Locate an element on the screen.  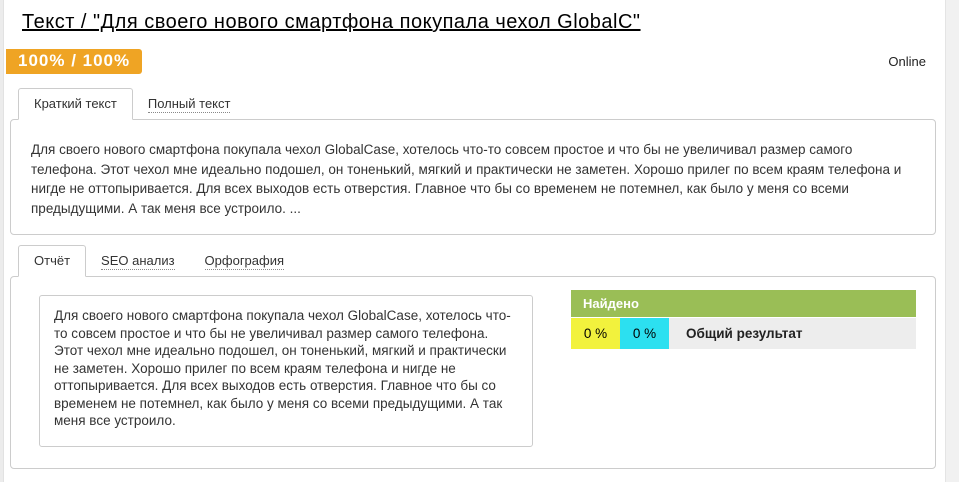
tab-seo-analysis-label: SEO анализ is located at coordinates (138, 261).